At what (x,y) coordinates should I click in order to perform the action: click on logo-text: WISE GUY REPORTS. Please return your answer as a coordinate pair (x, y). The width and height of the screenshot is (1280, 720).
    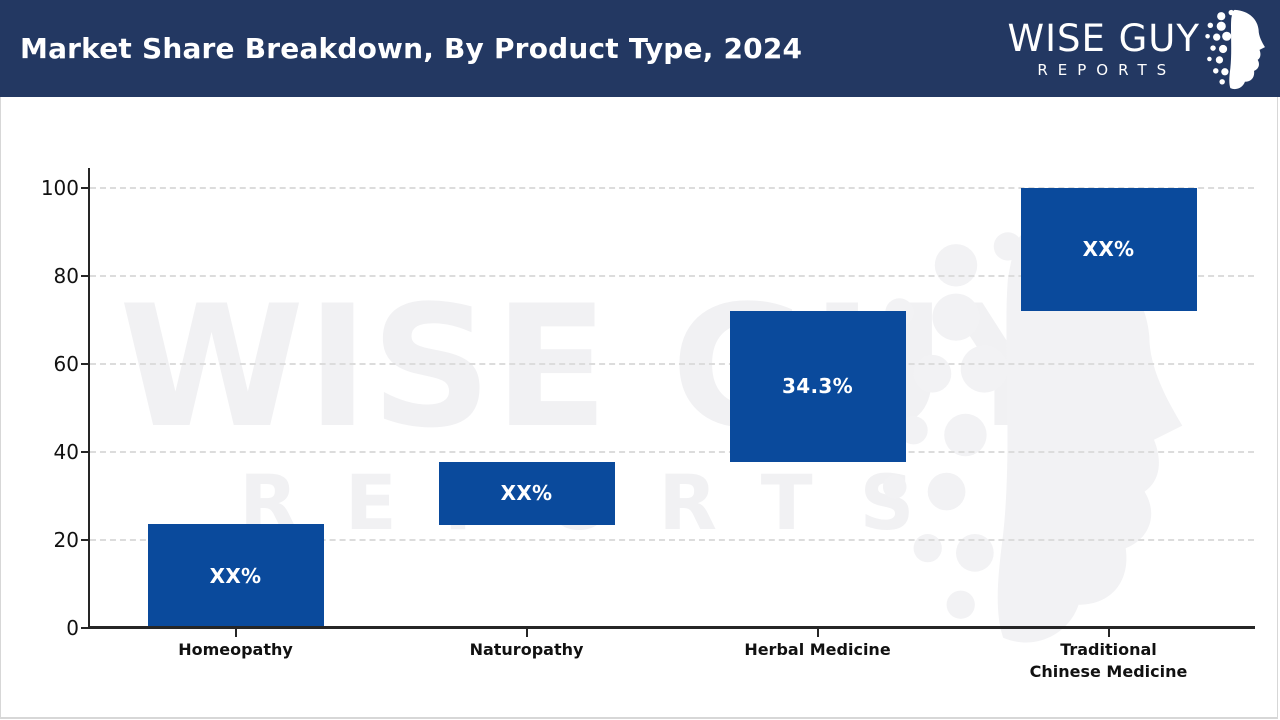
    Looking at the image, I should click on (1104, 49).